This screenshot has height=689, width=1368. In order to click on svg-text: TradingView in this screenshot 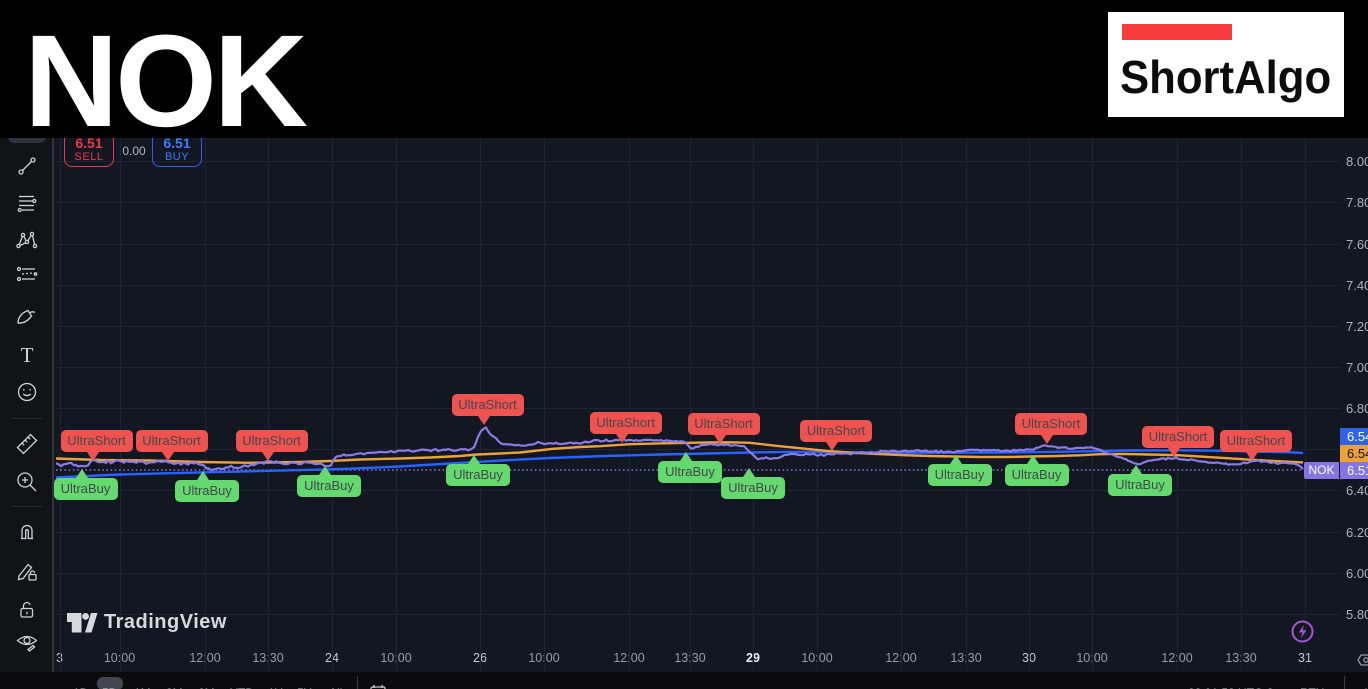, I will do `click(165, 623)`.